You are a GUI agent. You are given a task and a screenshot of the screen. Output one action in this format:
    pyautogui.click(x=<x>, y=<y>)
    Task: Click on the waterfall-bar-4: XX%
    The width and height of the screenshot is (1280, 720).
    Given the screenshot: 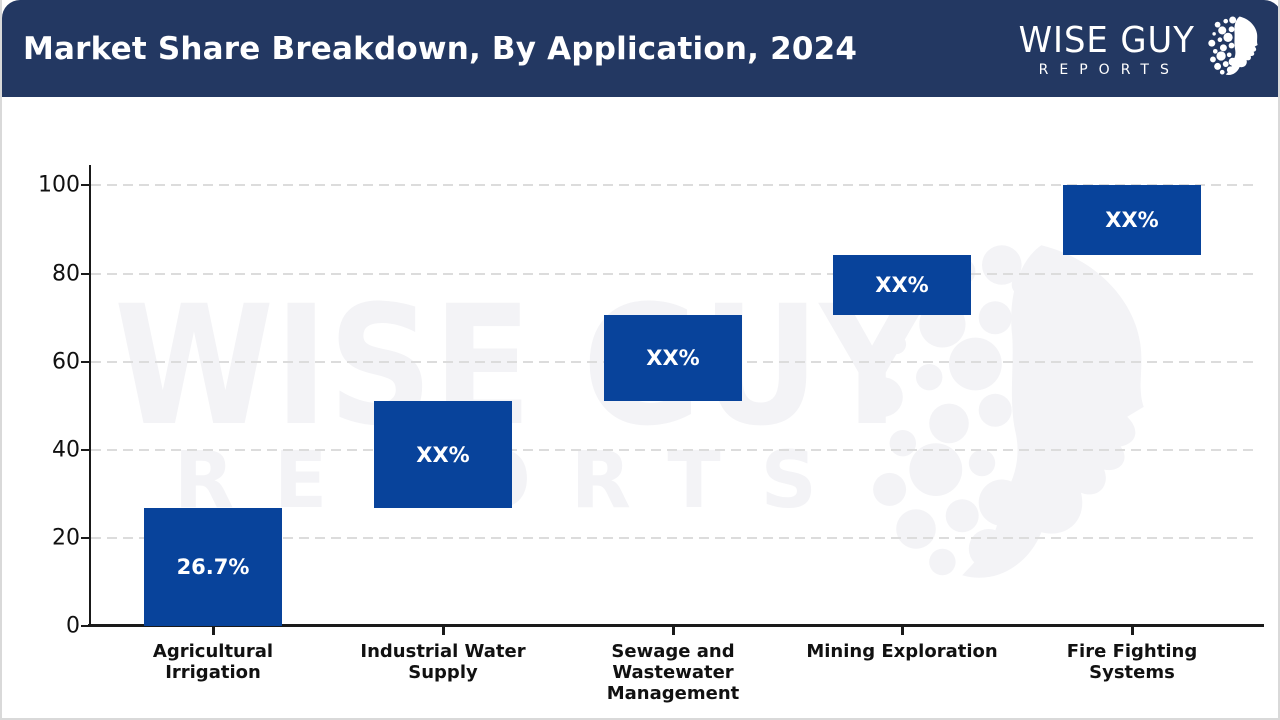 What is the action you would take?
    pyautogui.click(x=902, y=285)
    